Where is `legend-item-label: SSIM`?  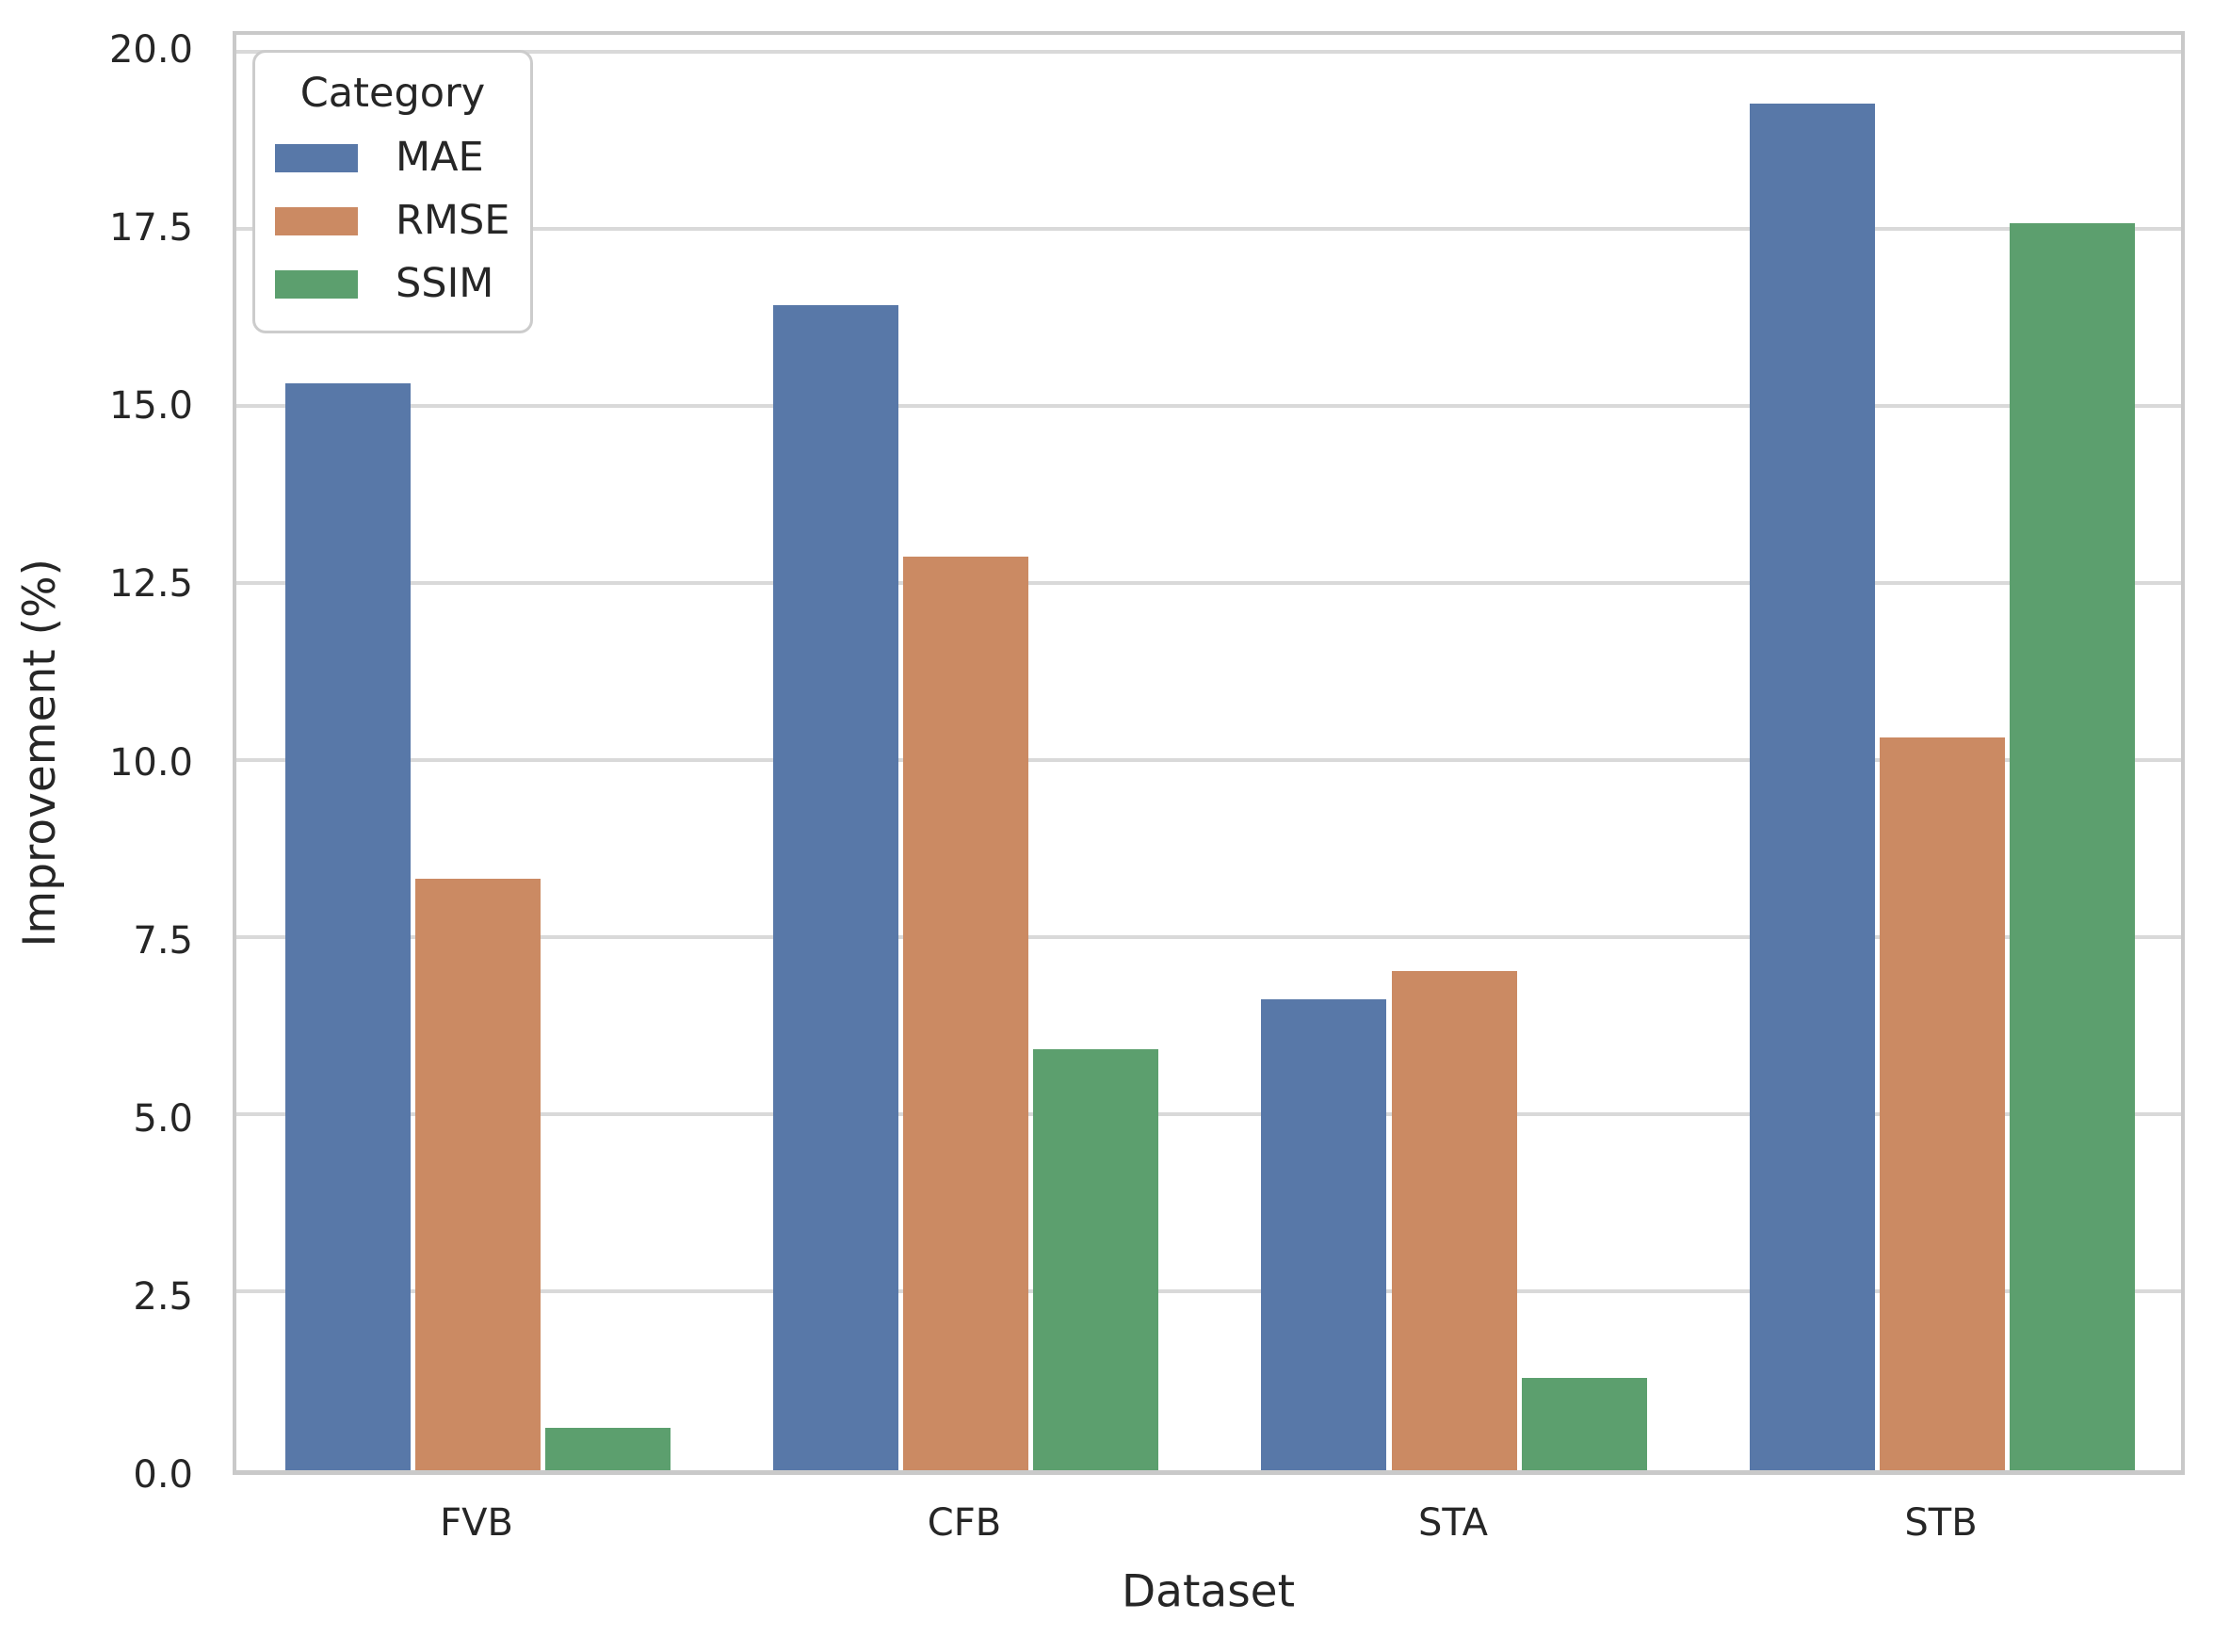
legend-item-label: SSIM is located at coordinates (445, 284).